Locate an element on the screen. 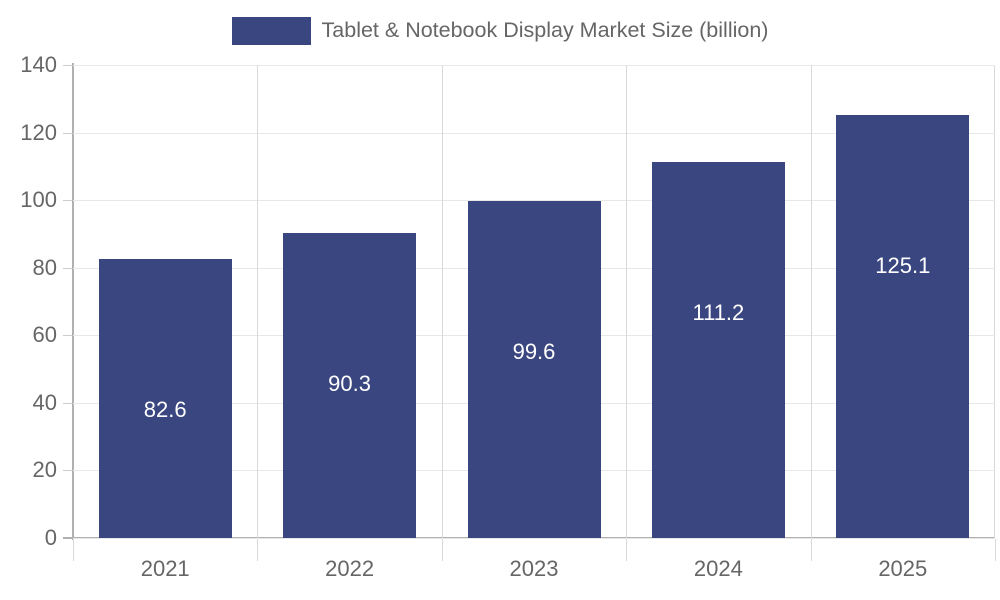 The height and width of the screenshot is (600, 1000). y-axis-tick-label: 0 is located at coordinates (50, 537).